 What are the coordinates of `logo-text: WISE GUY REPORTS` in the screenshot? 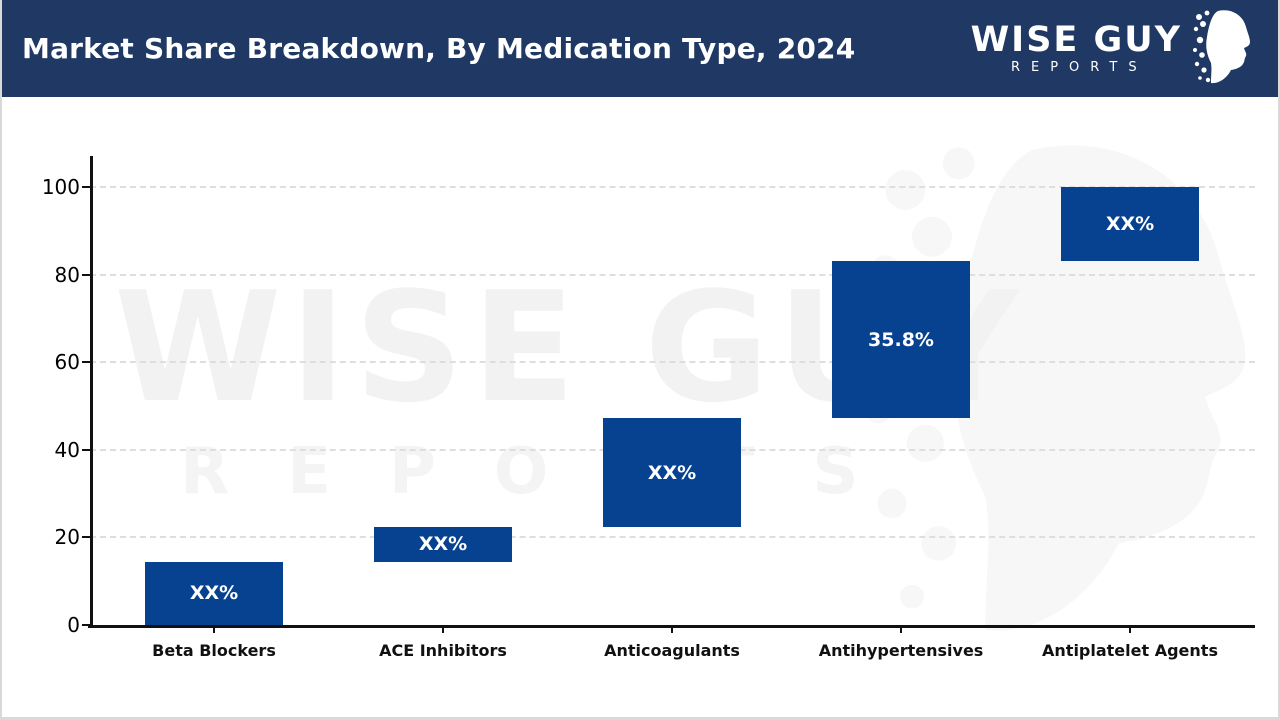 It's located at (1076, 47).